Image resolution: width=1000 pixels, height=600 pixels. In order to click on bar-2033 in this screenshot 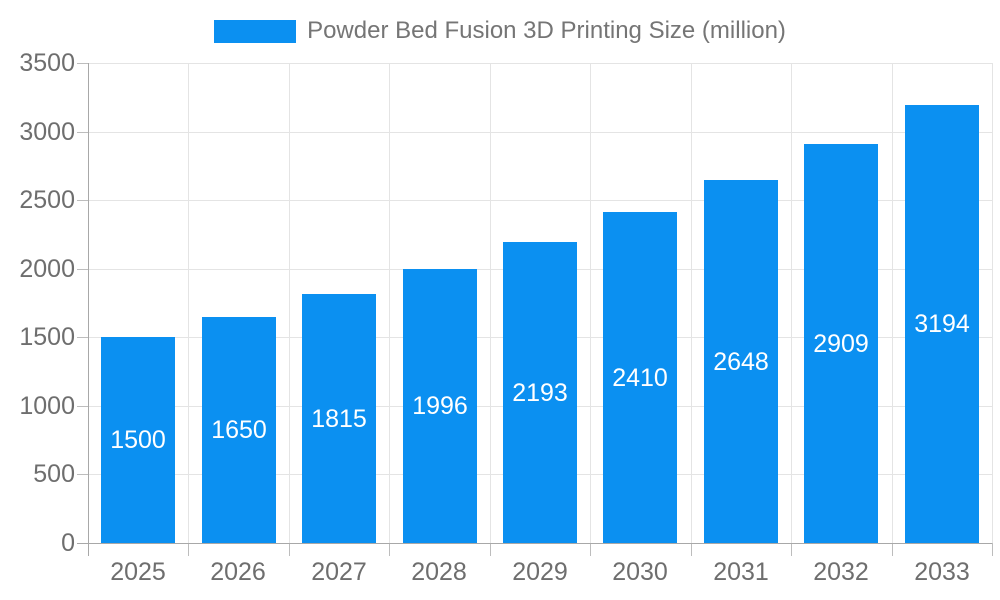, I will do `click(942, 324)`.